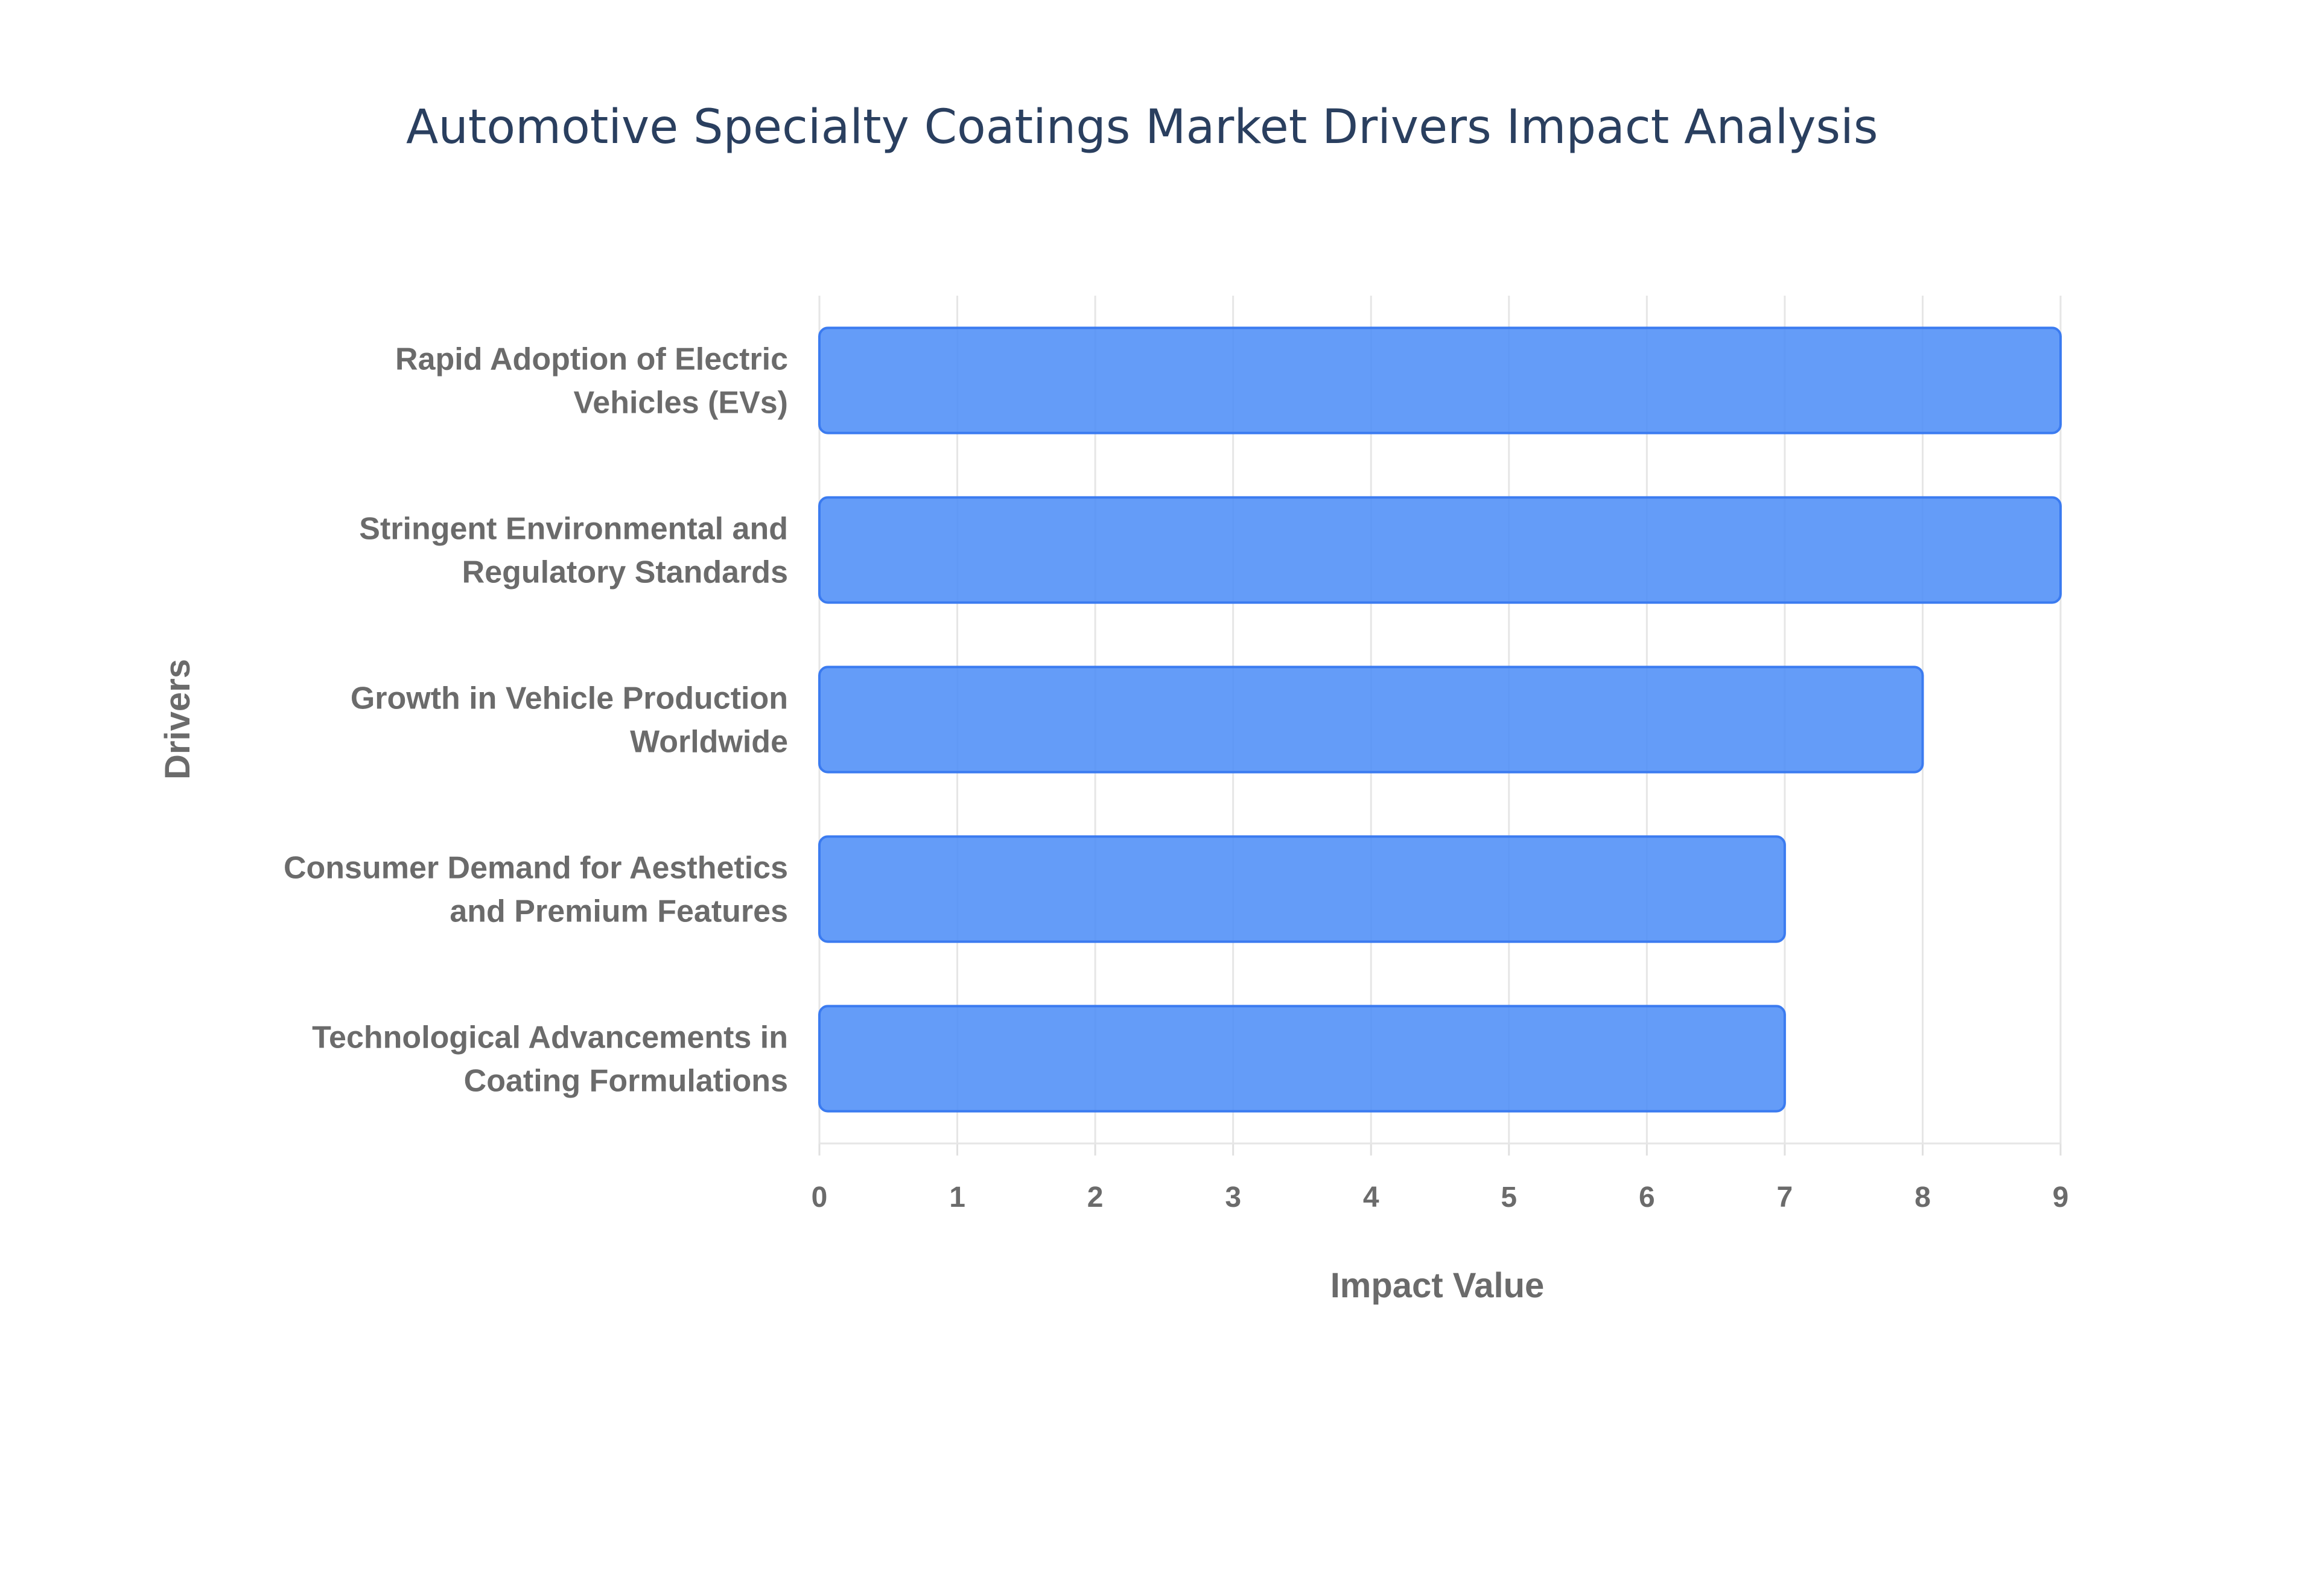 The width and height of the screenshot is (2317, 1596). What do you see at coordinates (1923, 1197) in the screenshot?
I see `x-tick-label-8: 8` at bounding box center [1923, 1197].